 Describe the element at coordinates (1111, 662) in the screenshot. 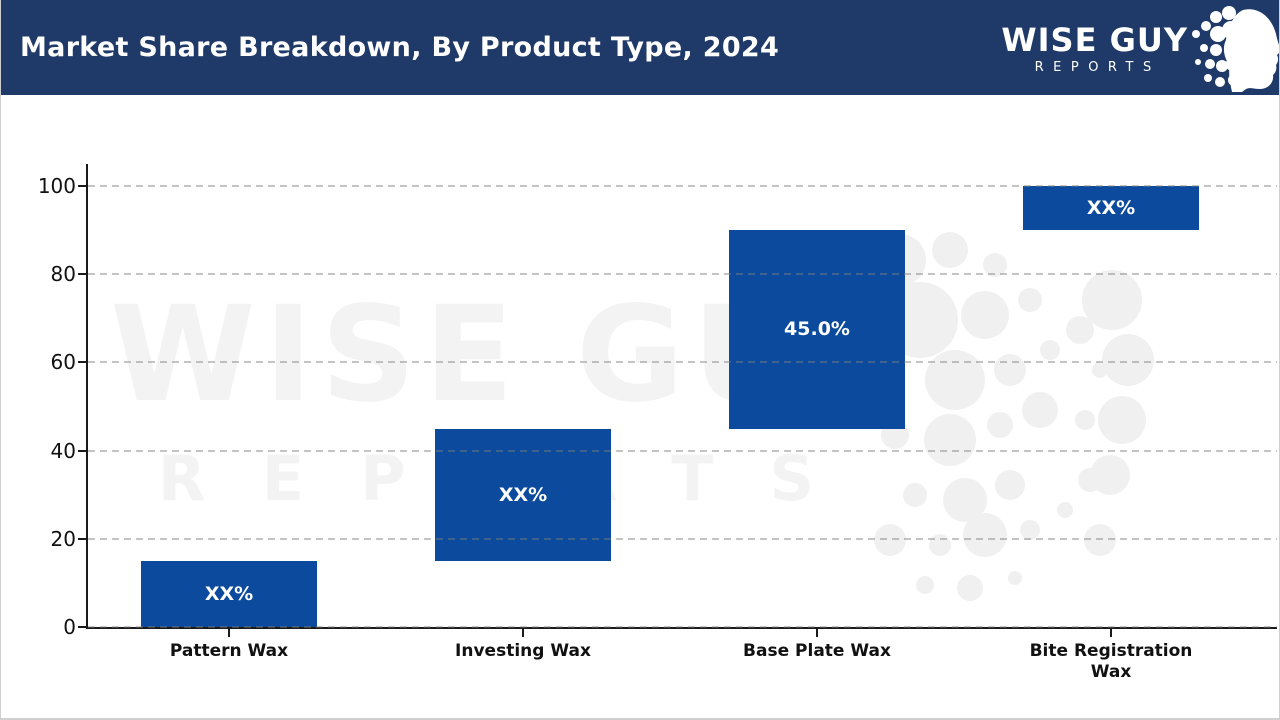

I see `x-category-label: Bite Registration Wax` at that location.